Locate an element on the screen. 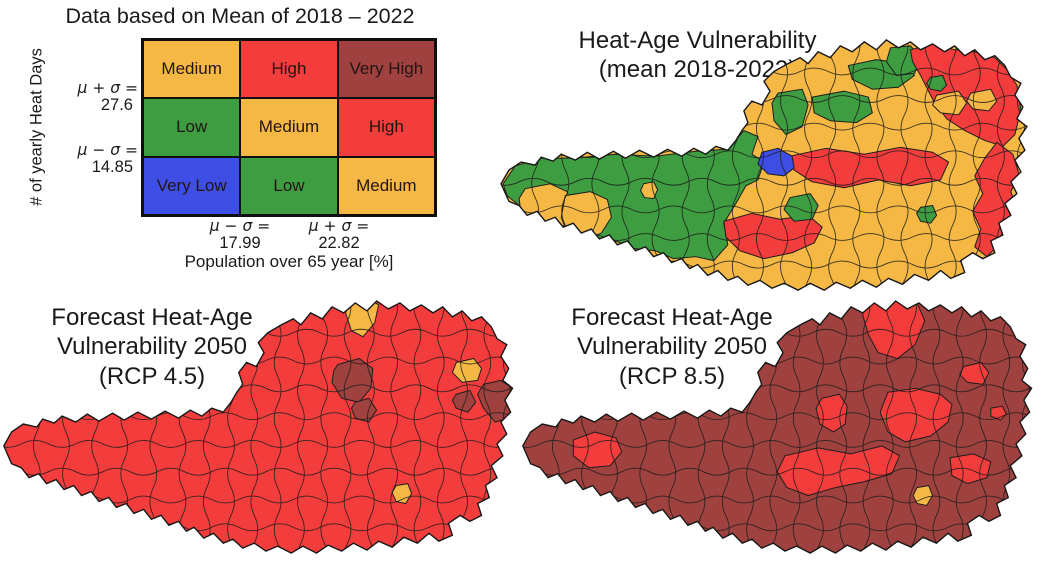 This screenshot has height=568, width=1049. map-title-line: (RCP 8.5) is located at coordinates (672, 376).